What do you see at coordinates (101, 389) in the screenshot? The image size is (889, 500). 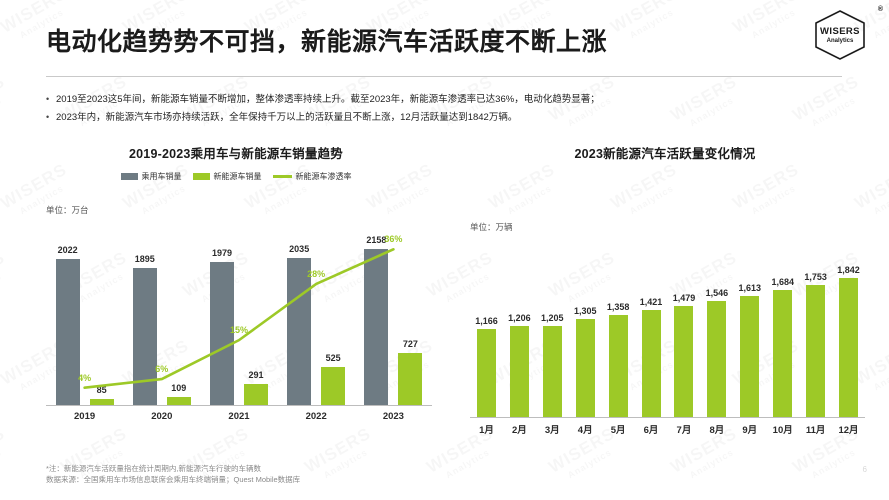 I see `bar-value-label: 85` at bounding box center [101, 389].